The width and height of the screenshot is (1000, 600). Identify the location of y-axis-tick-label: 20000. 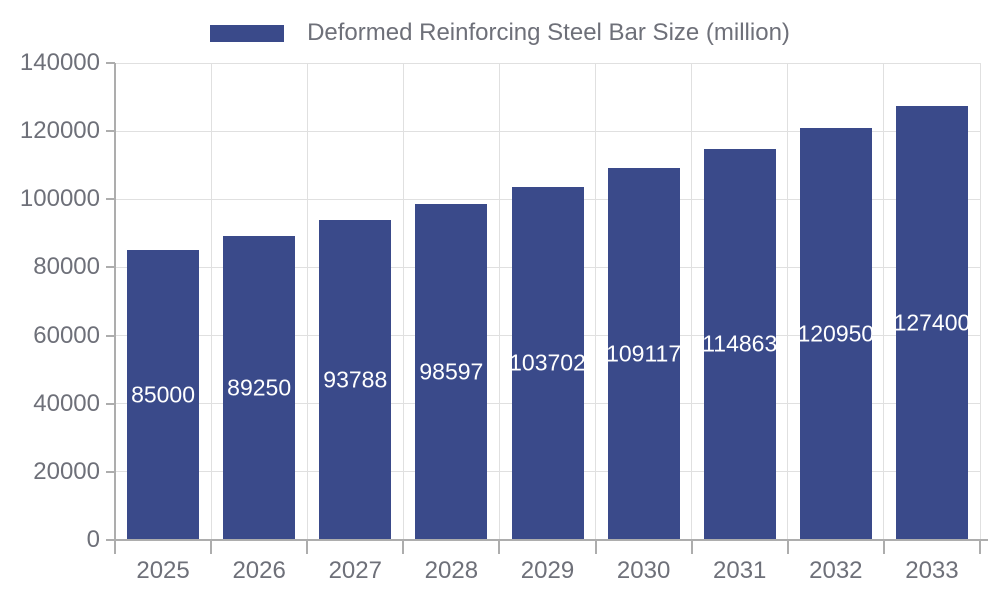
(66, 471).